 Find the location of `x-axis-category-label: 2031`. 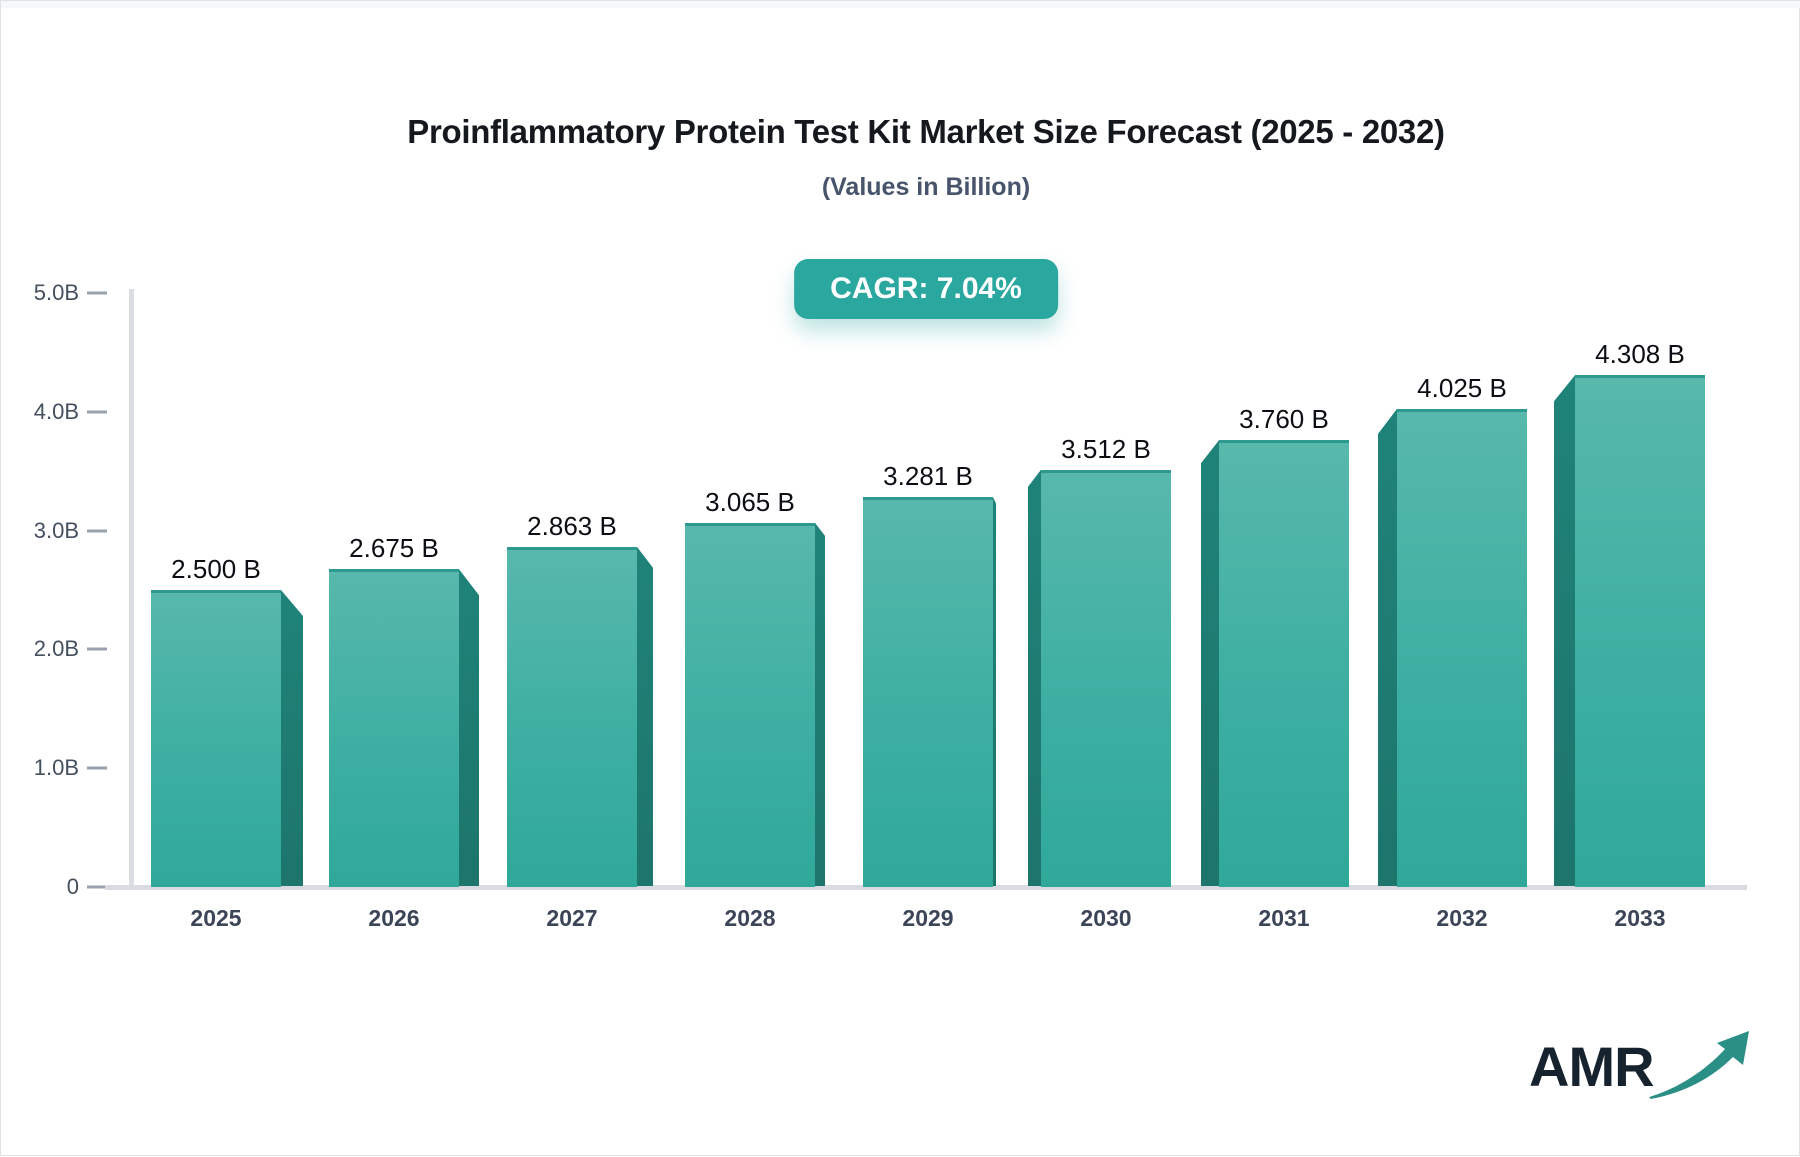

x-axis-category-label: 2031 is located at coordinates (1284, 918).